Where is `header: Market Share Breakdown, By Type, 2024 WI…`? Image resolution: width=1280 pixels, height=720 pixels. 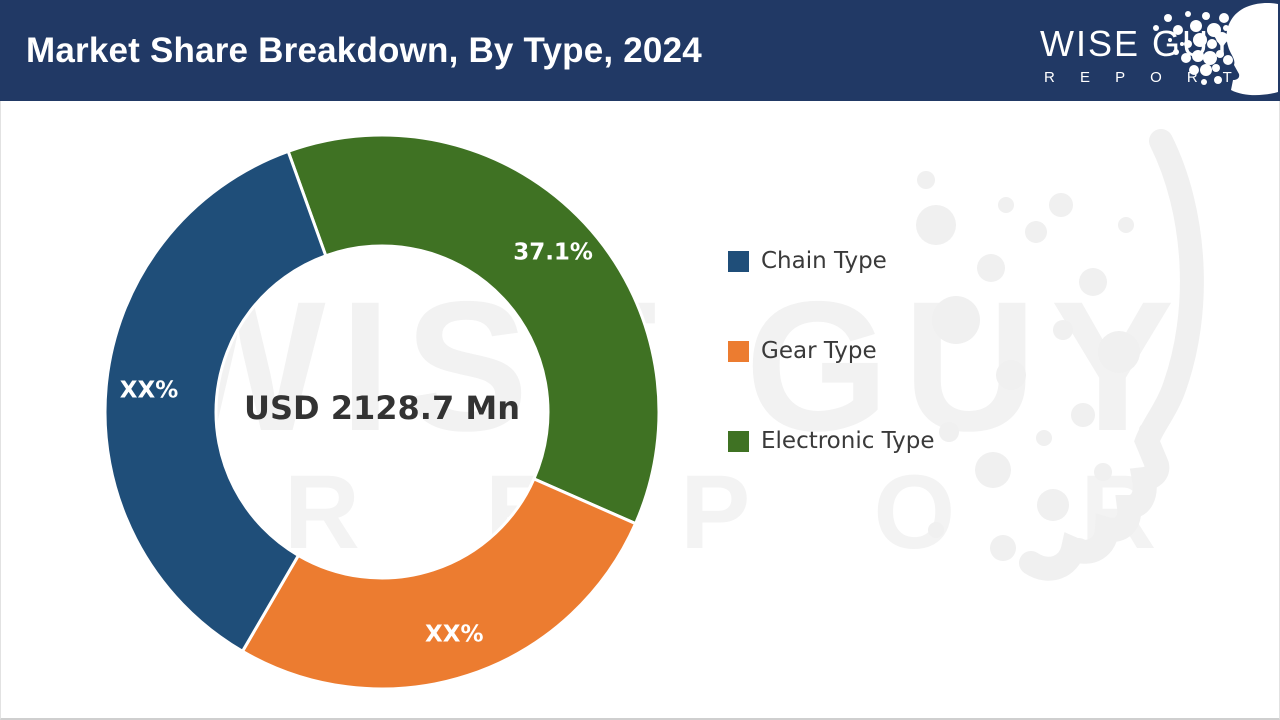 header: Market Share Breakdown, By Type, 2024 WI… is located at coordinates (640, 50).